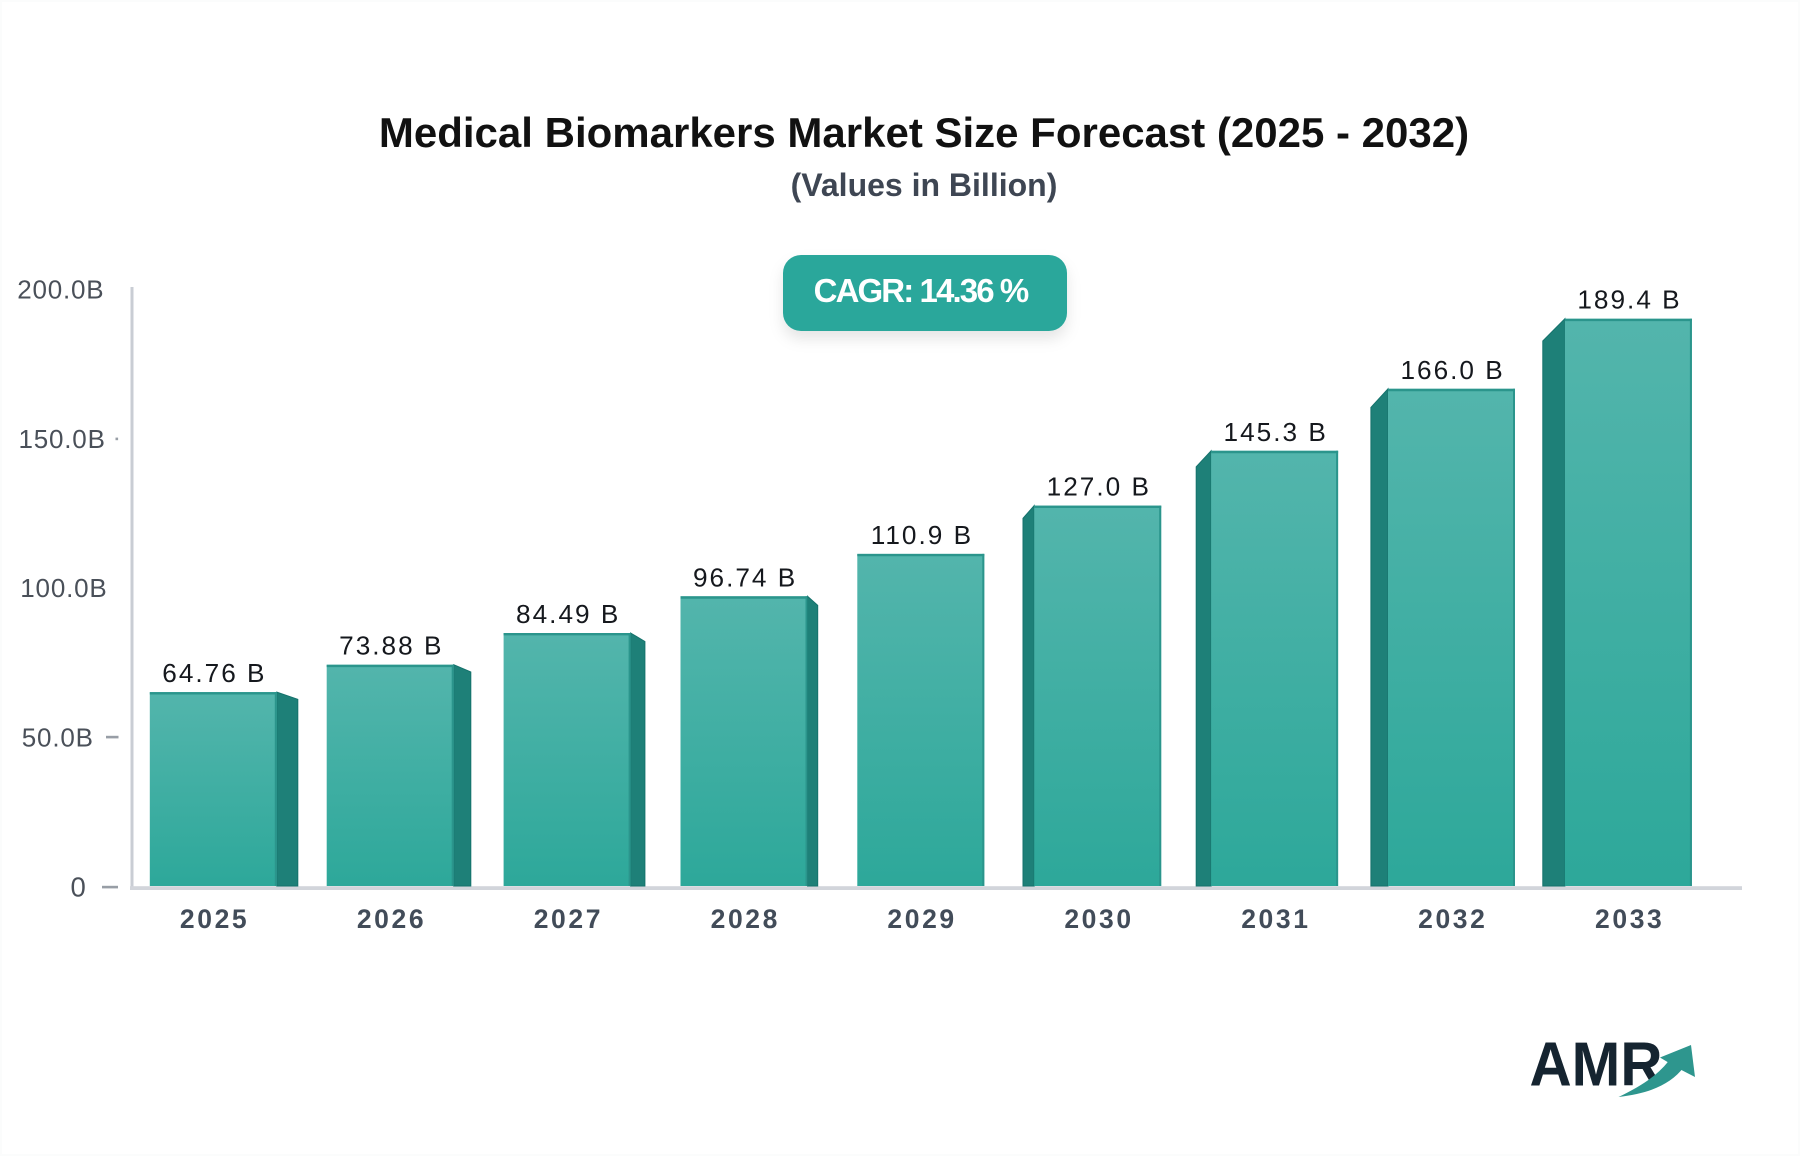  What do you see at coordinates (391, 646) in the screenshot?
I see `svg-text: 73.88 B` at bounding box center [391, 646].